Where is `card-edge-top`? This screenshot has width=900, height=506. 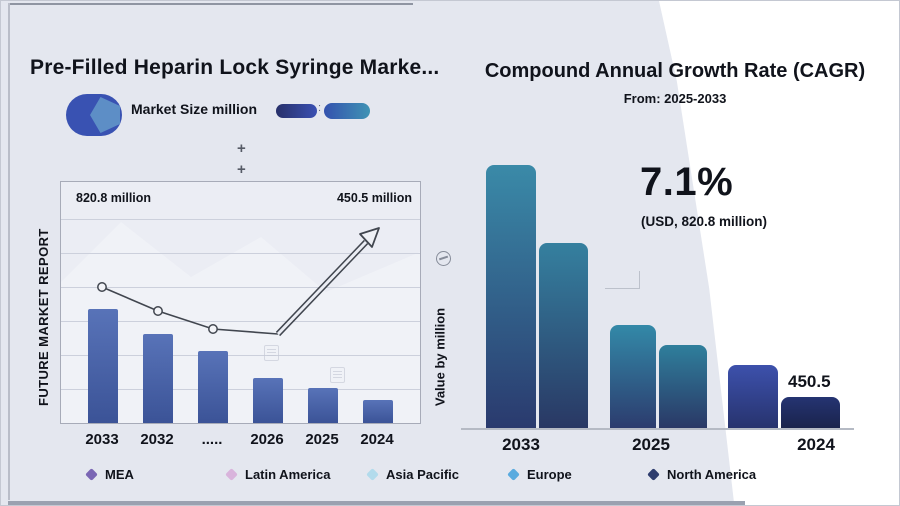
card-edge-top is located at coordinates (210, 4).